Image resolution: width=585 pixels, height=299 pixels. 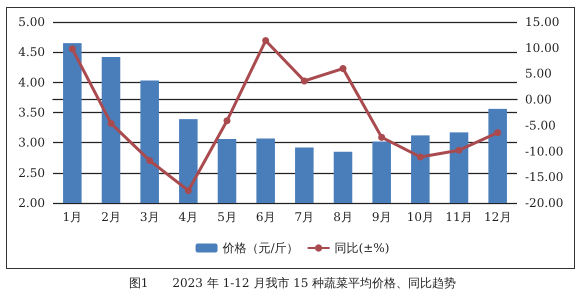 What do you see at coordinates (31, 203) in the screenshot?
I see `y-tick-label: 2.00` at bounding box center [31, 203].